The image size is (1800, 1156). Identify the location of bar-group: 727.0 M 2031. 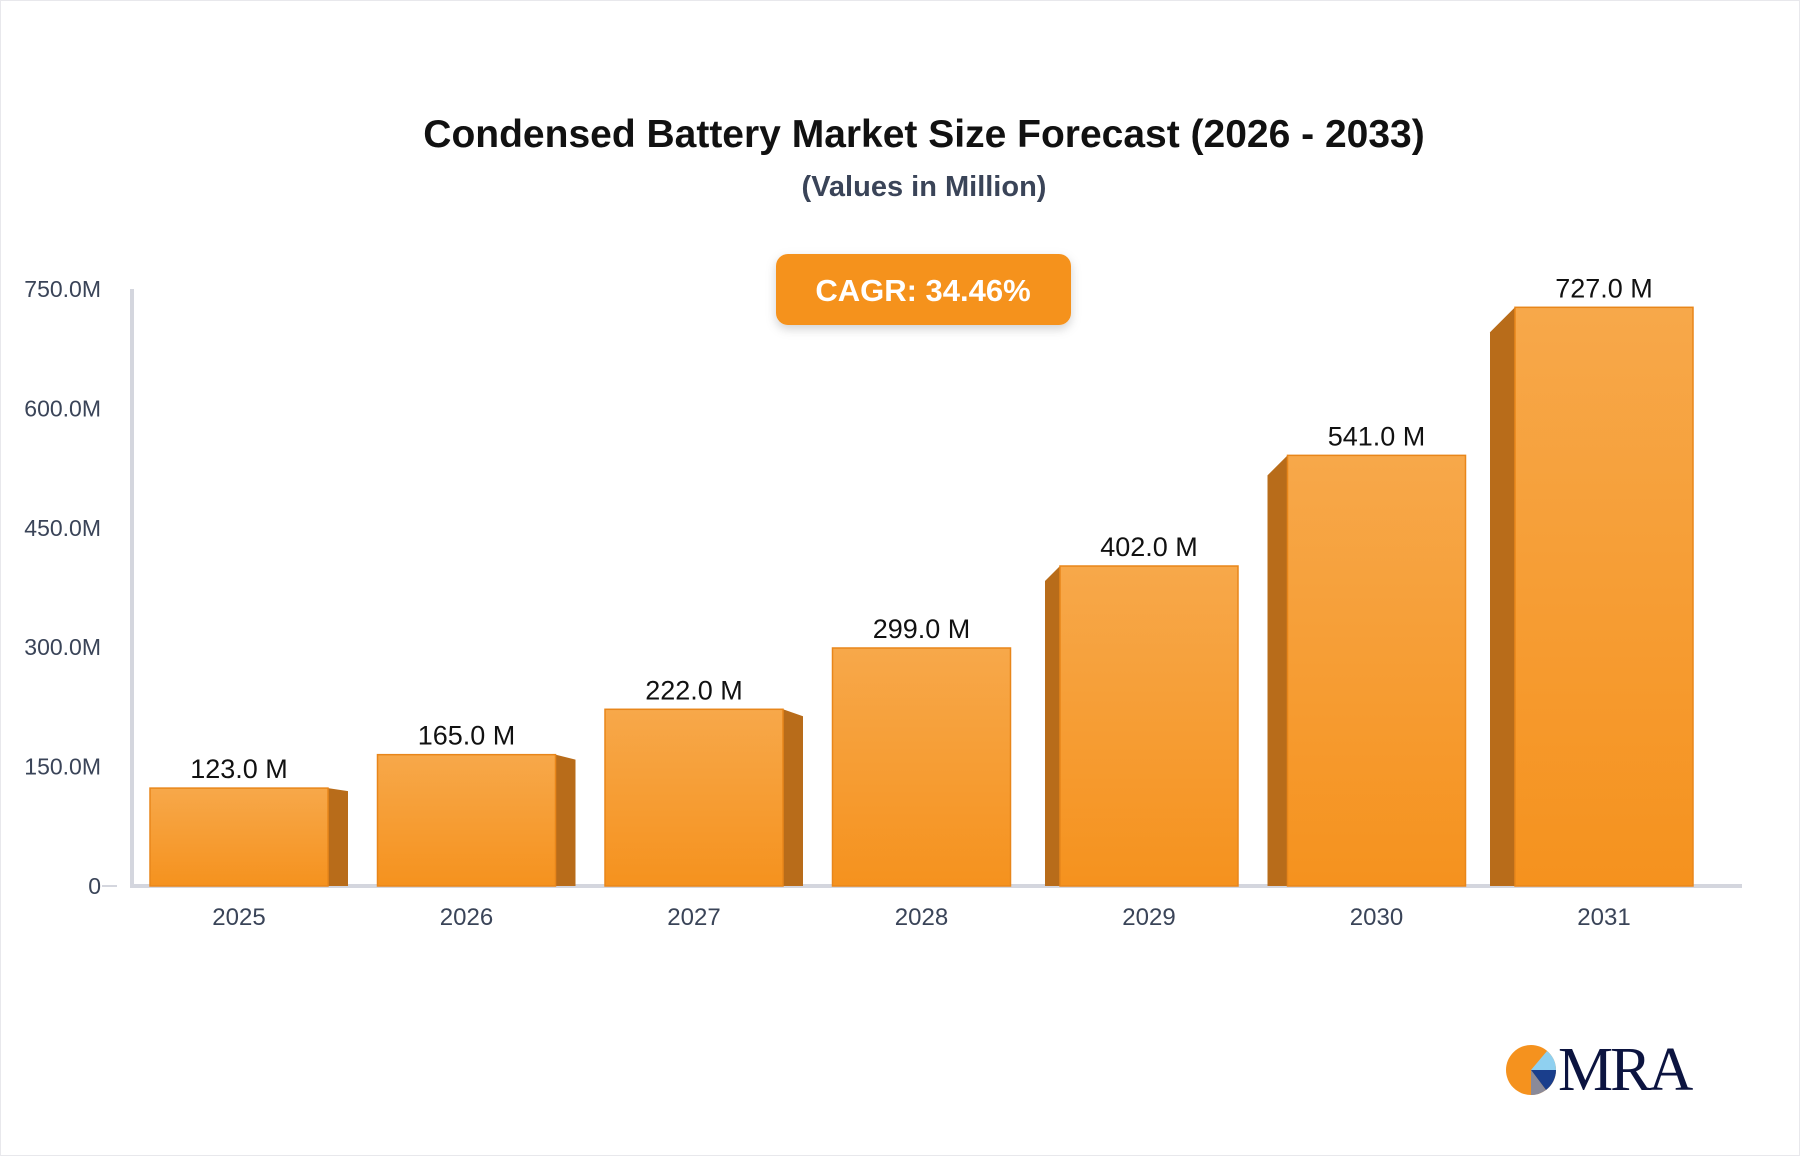
(1592, 602).